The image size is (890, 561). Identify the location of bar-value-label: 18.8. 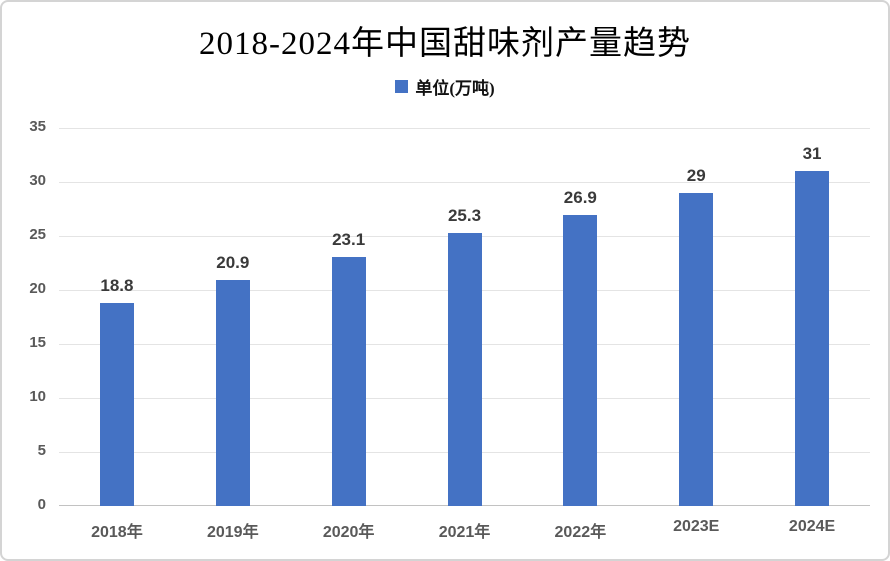
(117, 285).